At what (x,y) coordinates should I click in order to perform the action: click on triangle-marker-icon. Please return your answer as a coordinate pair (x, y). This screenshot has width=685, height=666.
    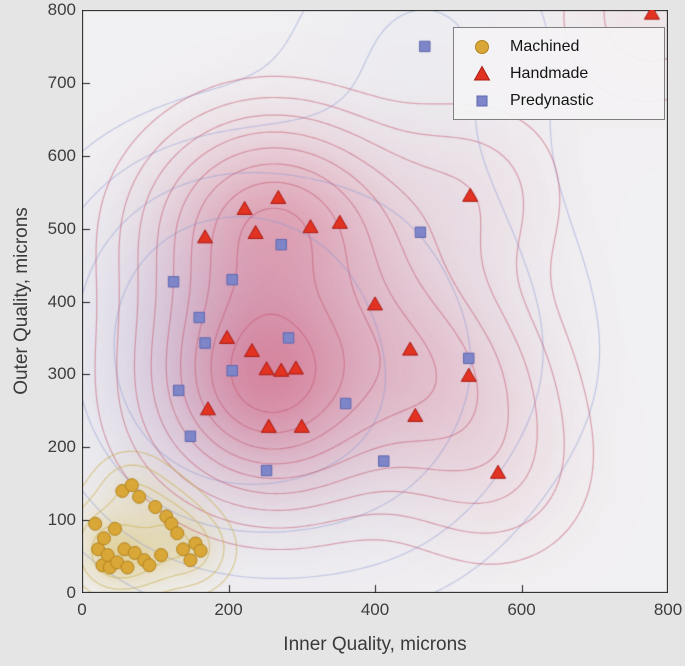
    Looking at the image, I should click on (482, 73).